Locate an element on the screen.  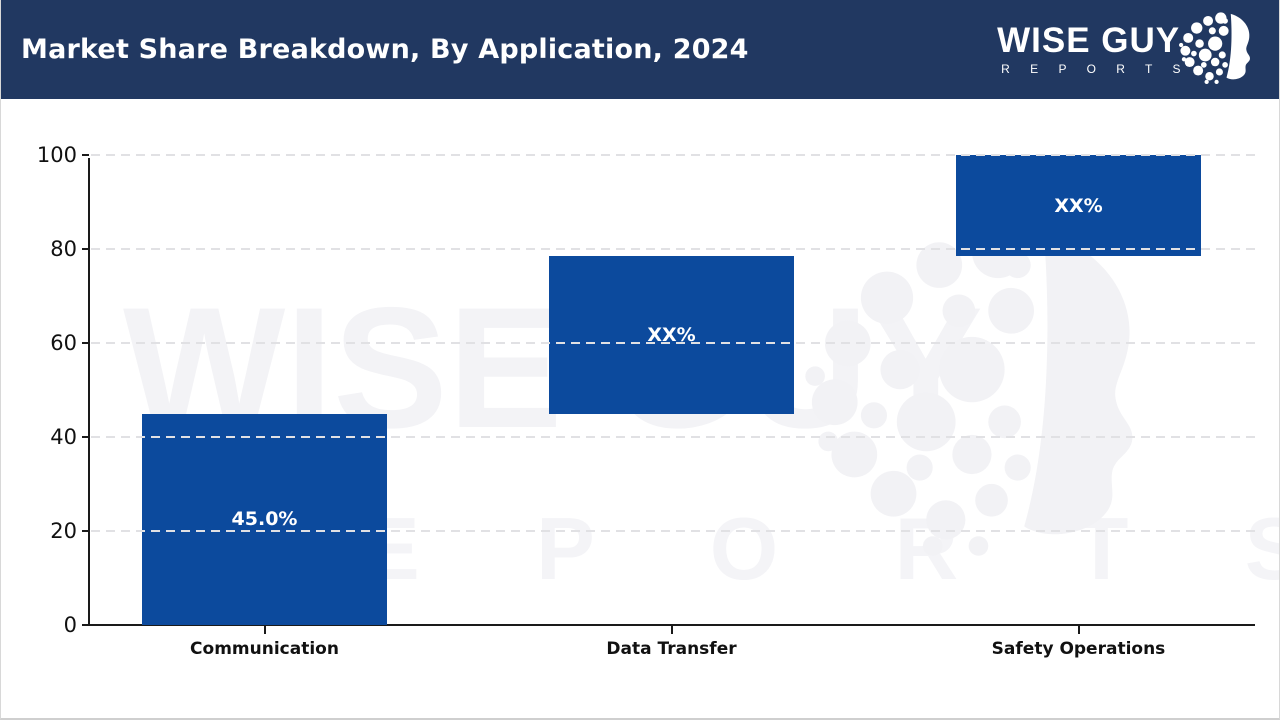
bar-safety-operations: XX% is located at coordinates (1078, 206).